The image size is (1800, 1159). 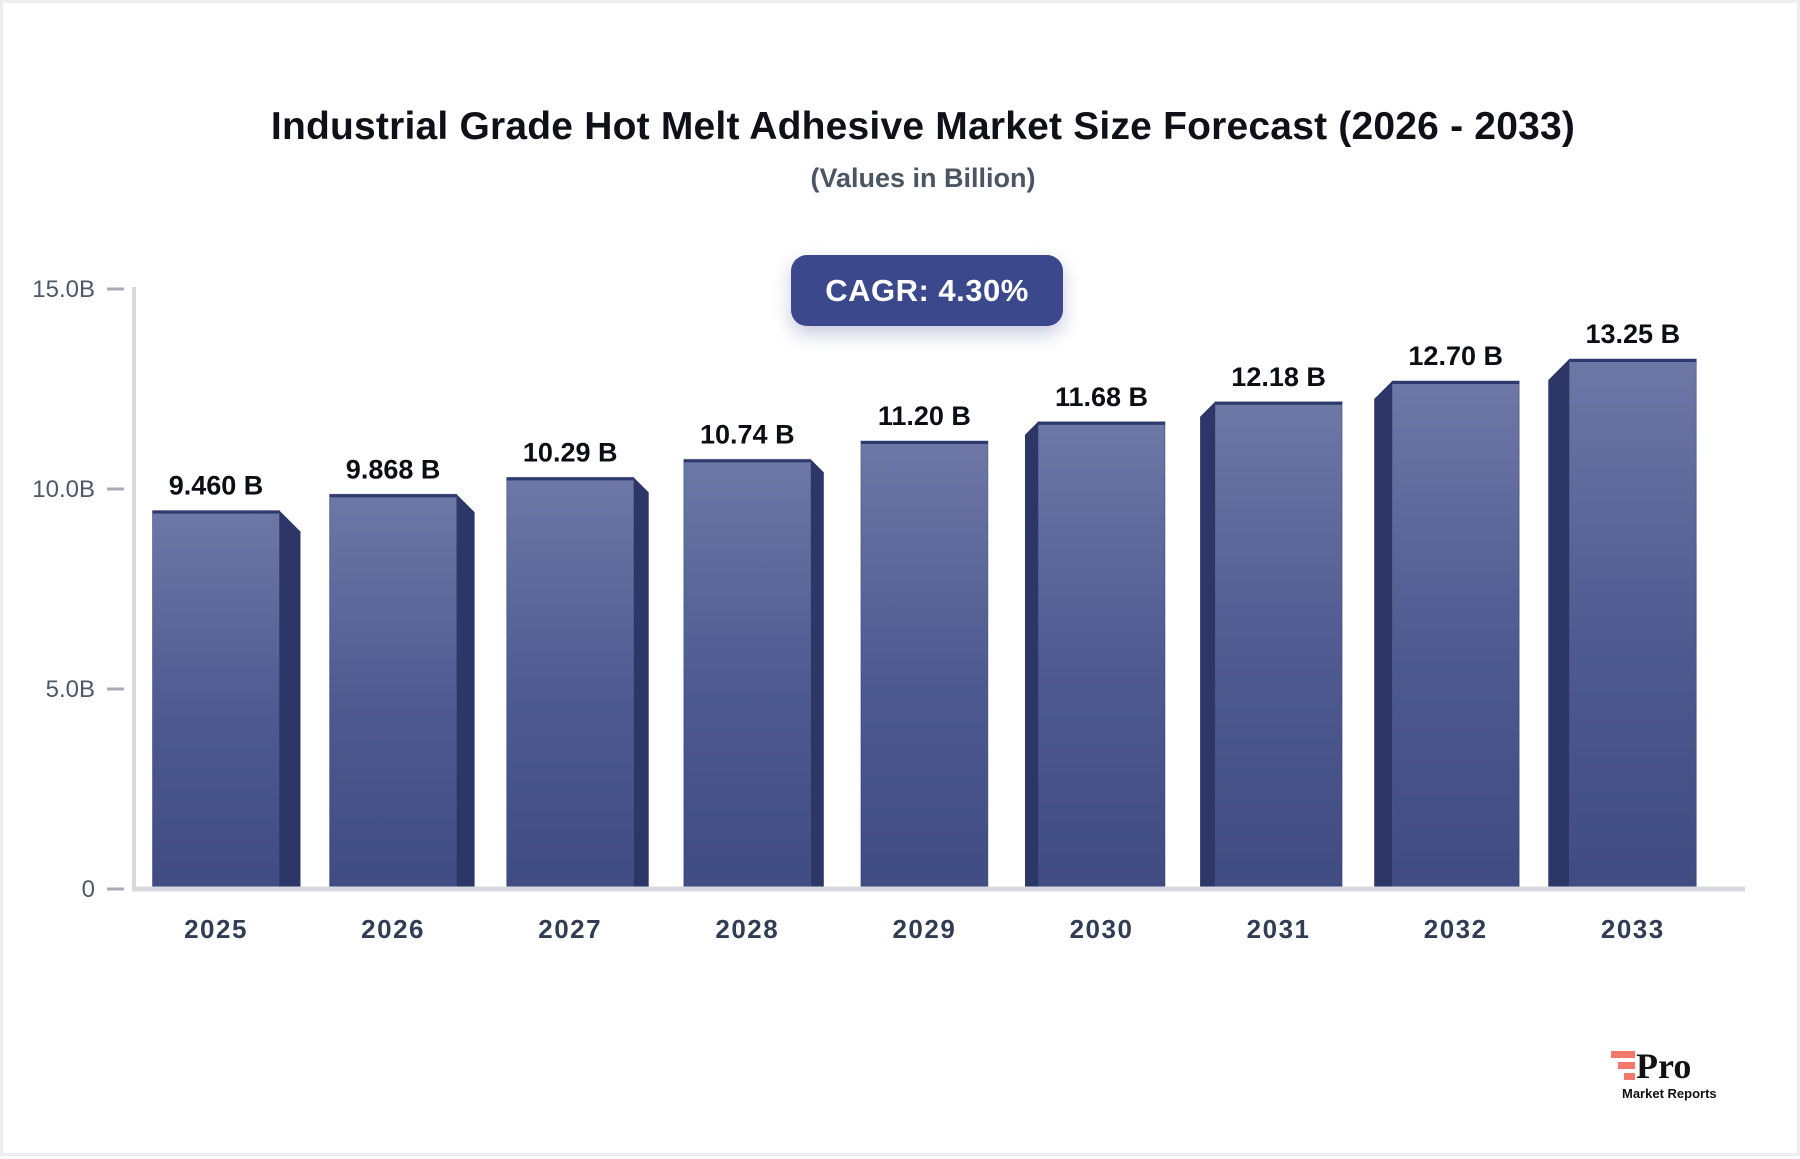 What do you see at coordinates (924, 929) in the screenshot?
I see `x-axis-label: 2029` at bounding box center [924, 929].